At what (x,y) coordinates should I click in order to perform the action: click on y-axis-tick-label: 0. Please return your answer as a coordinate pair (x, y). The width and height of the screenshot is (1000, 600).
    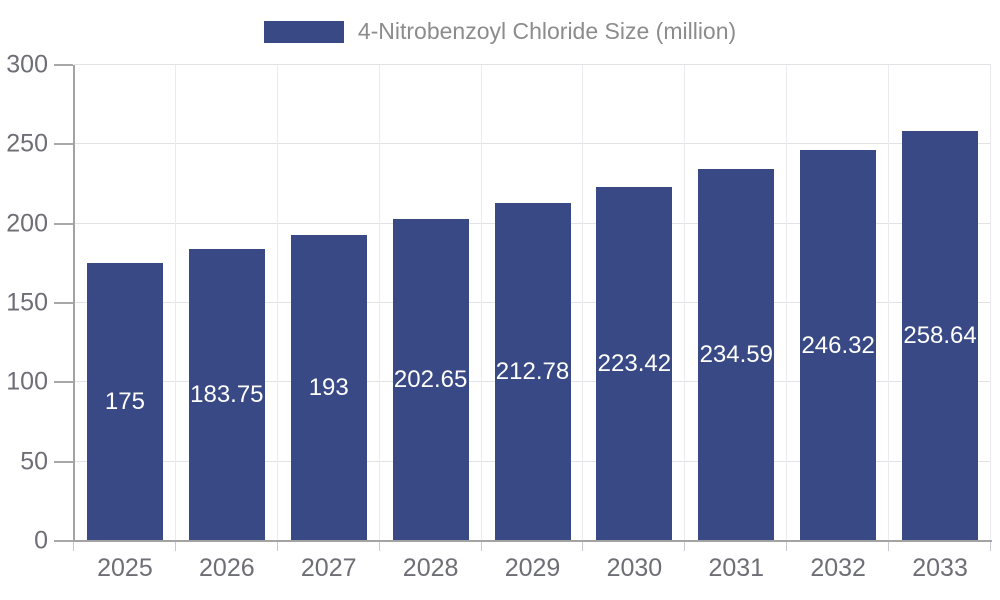
    Looking at the image, I should click on (41, 540).